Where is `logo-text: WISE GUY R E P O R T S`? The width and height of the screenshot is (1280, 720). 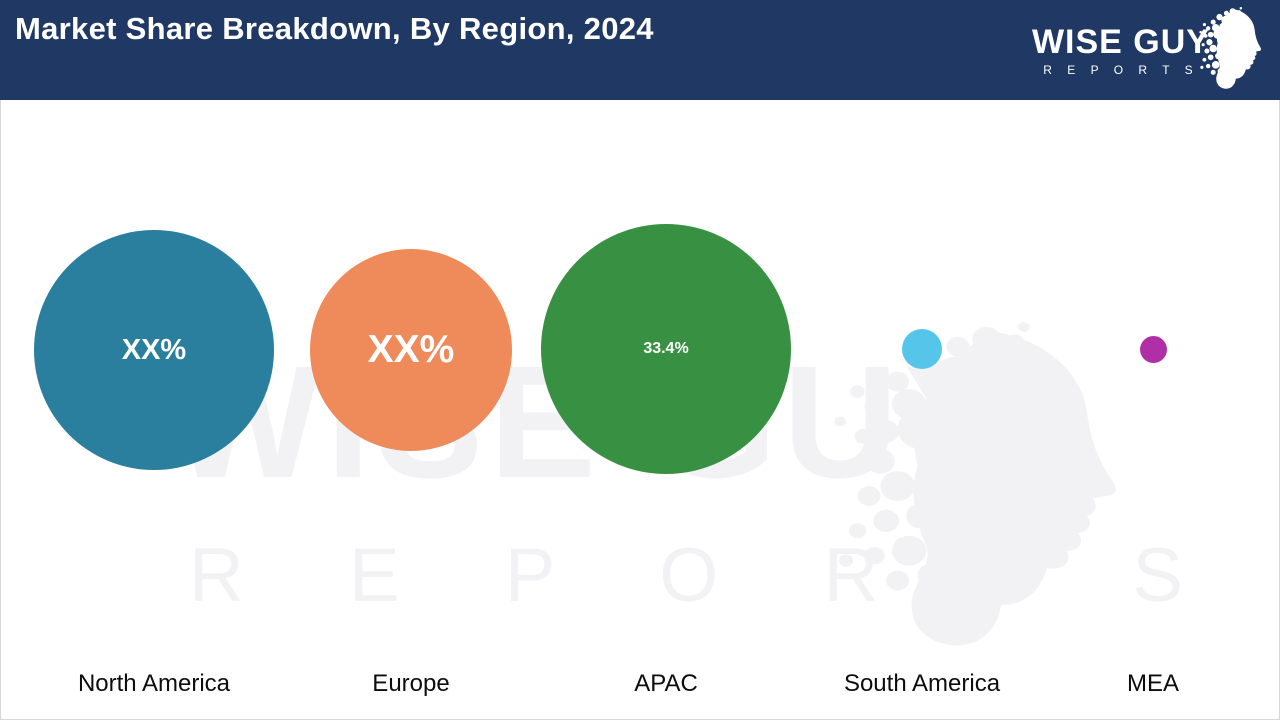
logo-text: WISE GUY R E P O R T S is located at coordinates (1120, 50).